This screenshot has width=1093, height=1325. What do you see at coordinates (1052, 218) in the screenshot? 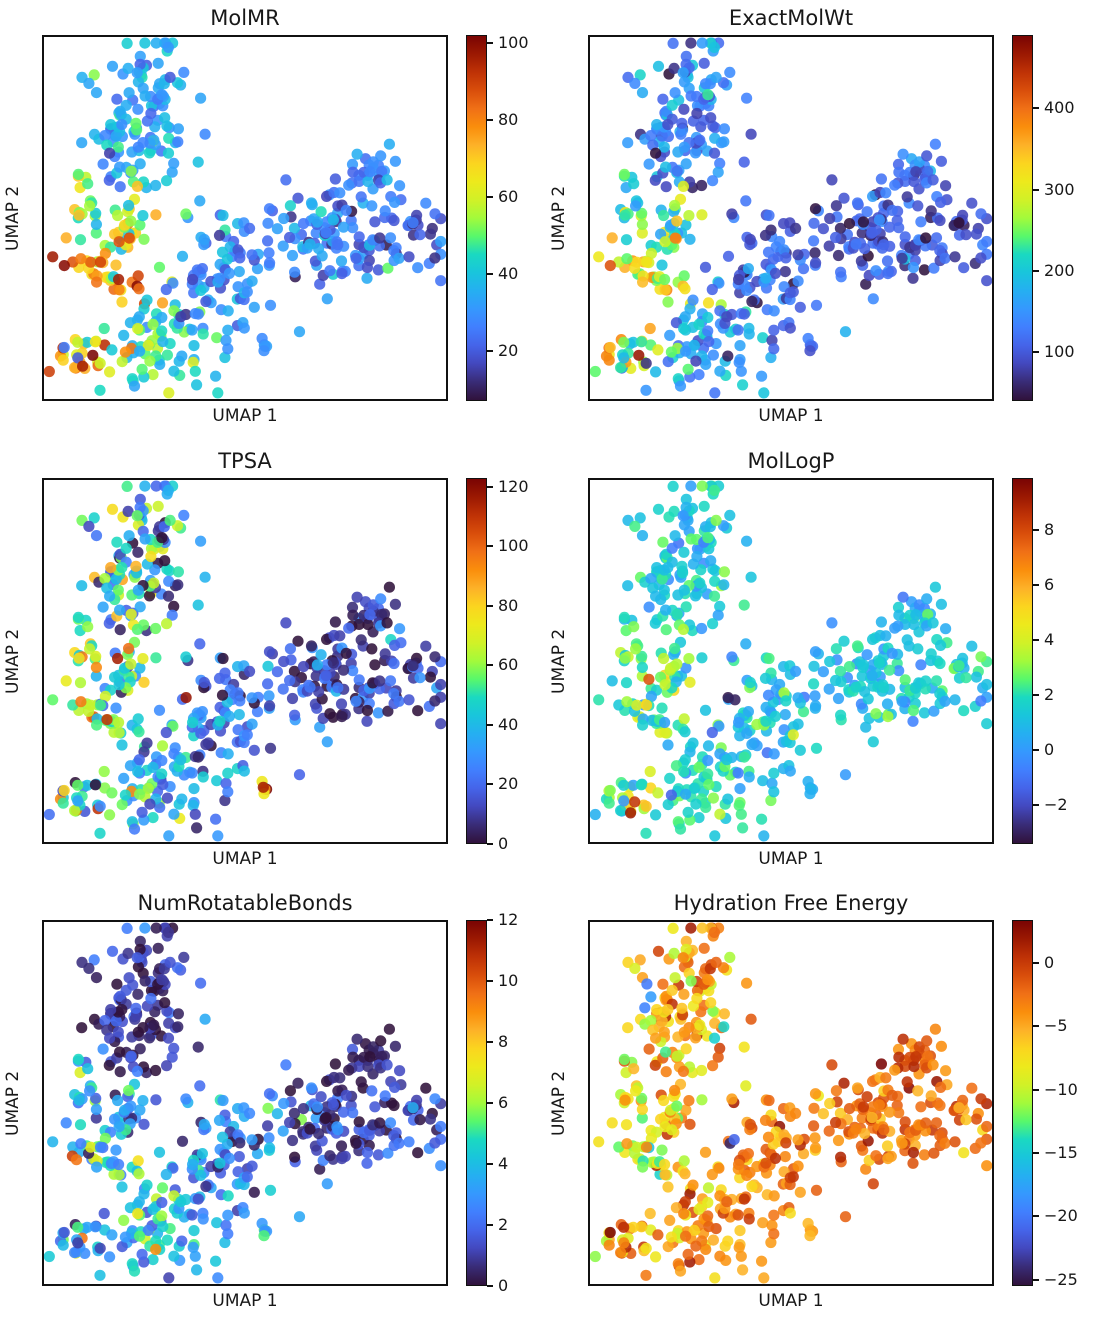
I see `colorbar: 100 200 300 400` at bounding box center [1052, 218].